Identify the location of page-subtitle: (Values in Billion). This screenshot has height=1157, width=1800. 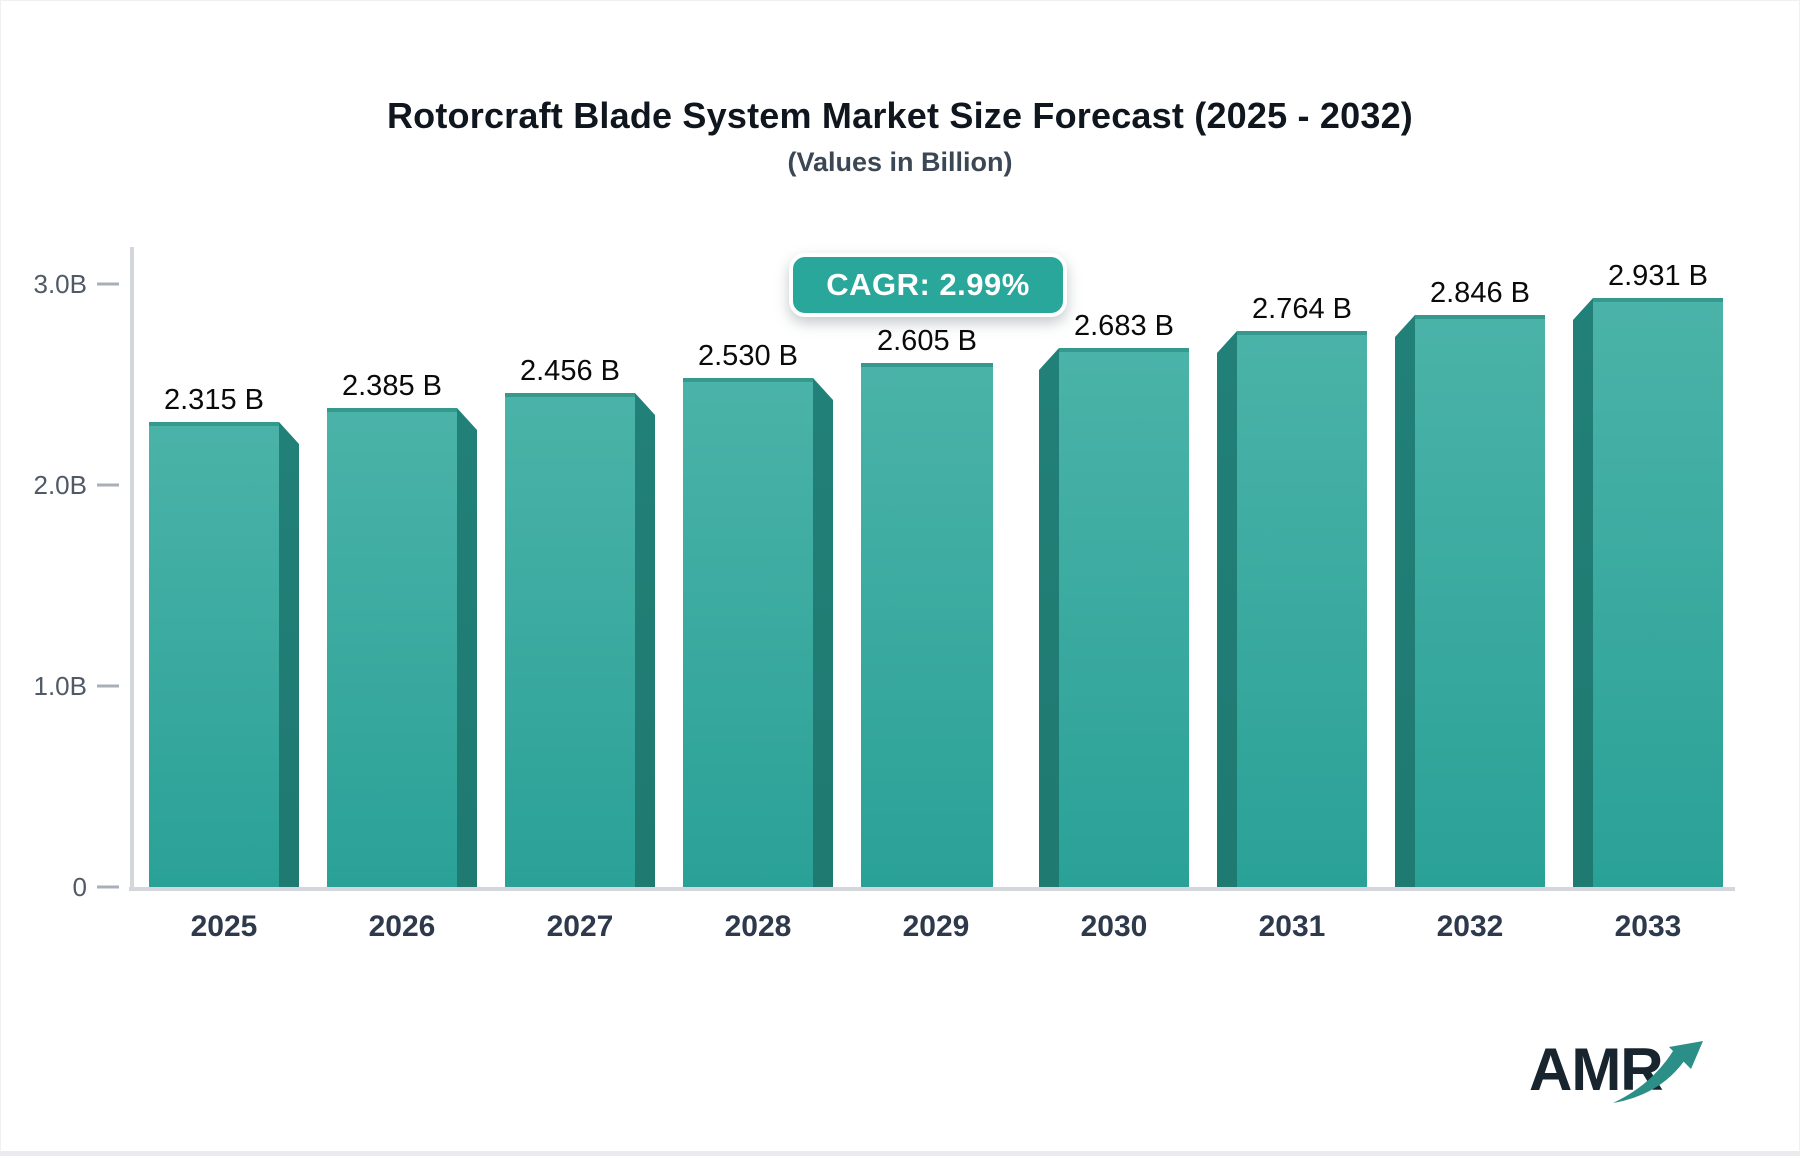
(900, 162).